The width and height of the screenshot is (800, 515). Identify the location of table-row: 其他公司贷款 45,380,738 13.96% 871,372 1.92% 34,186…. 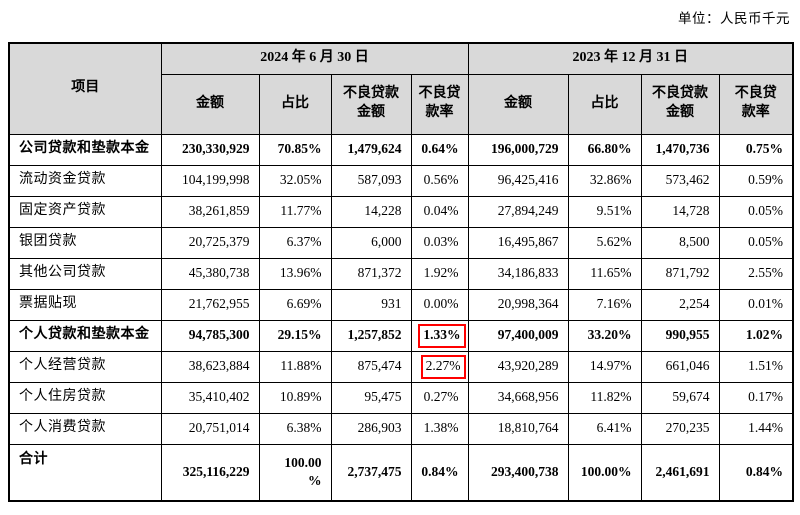
(401, 273).